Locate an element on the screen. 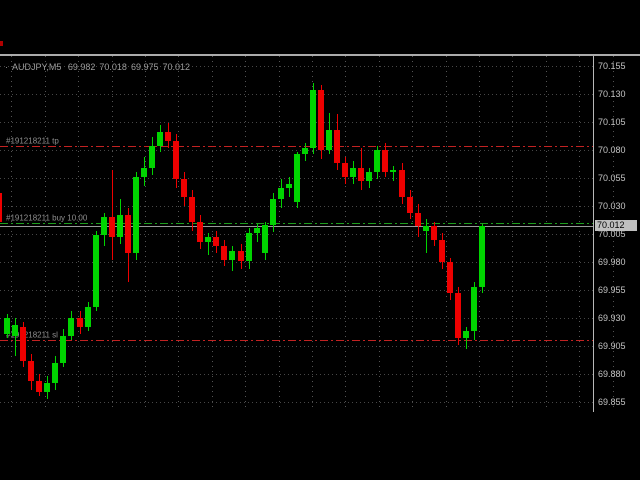  chart-title: · AUDJPY,M5 69.982 70.018 69.975 70.012 is located at coordinates (99, 67).